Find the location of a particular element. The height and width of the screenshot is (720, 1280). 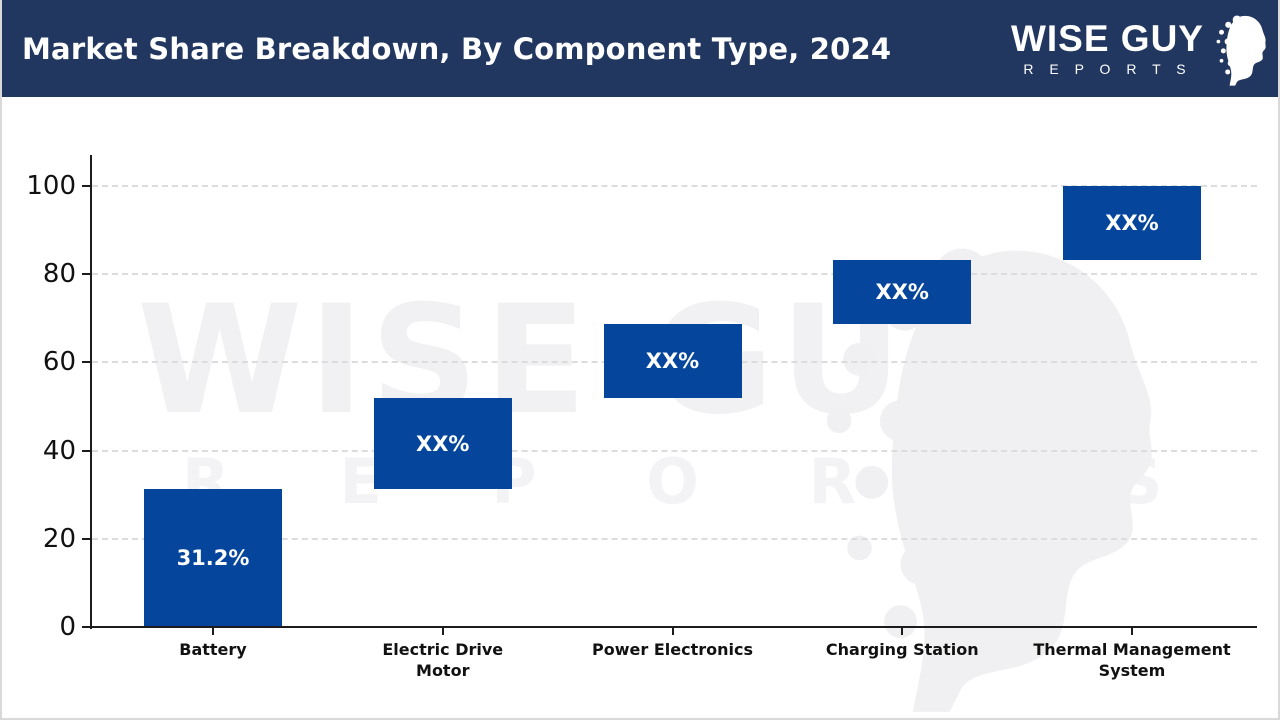

y-tick-label: 60 is located at coordinates (59, 362).